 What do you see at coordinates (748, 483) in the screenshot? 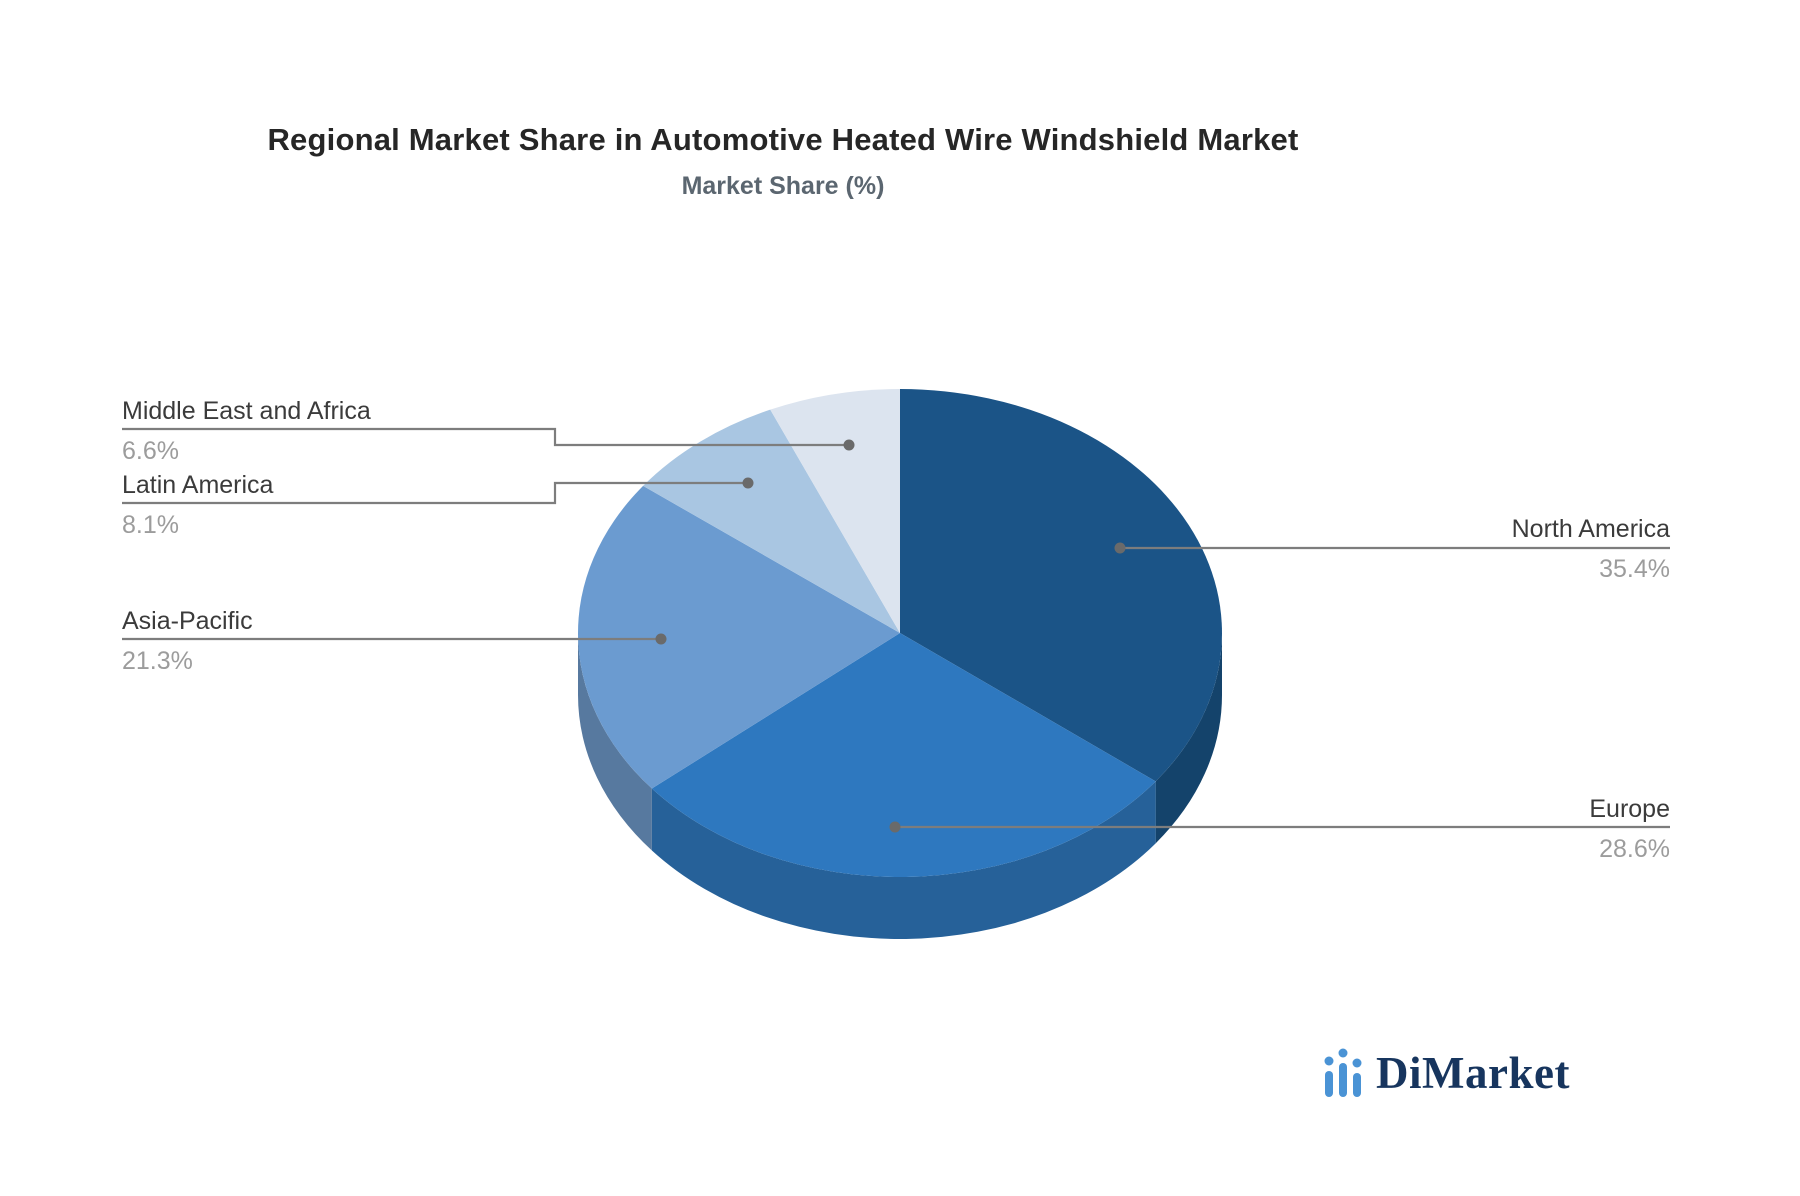
I see `leader-dot-latin-america` at bounding box center [748, 483].